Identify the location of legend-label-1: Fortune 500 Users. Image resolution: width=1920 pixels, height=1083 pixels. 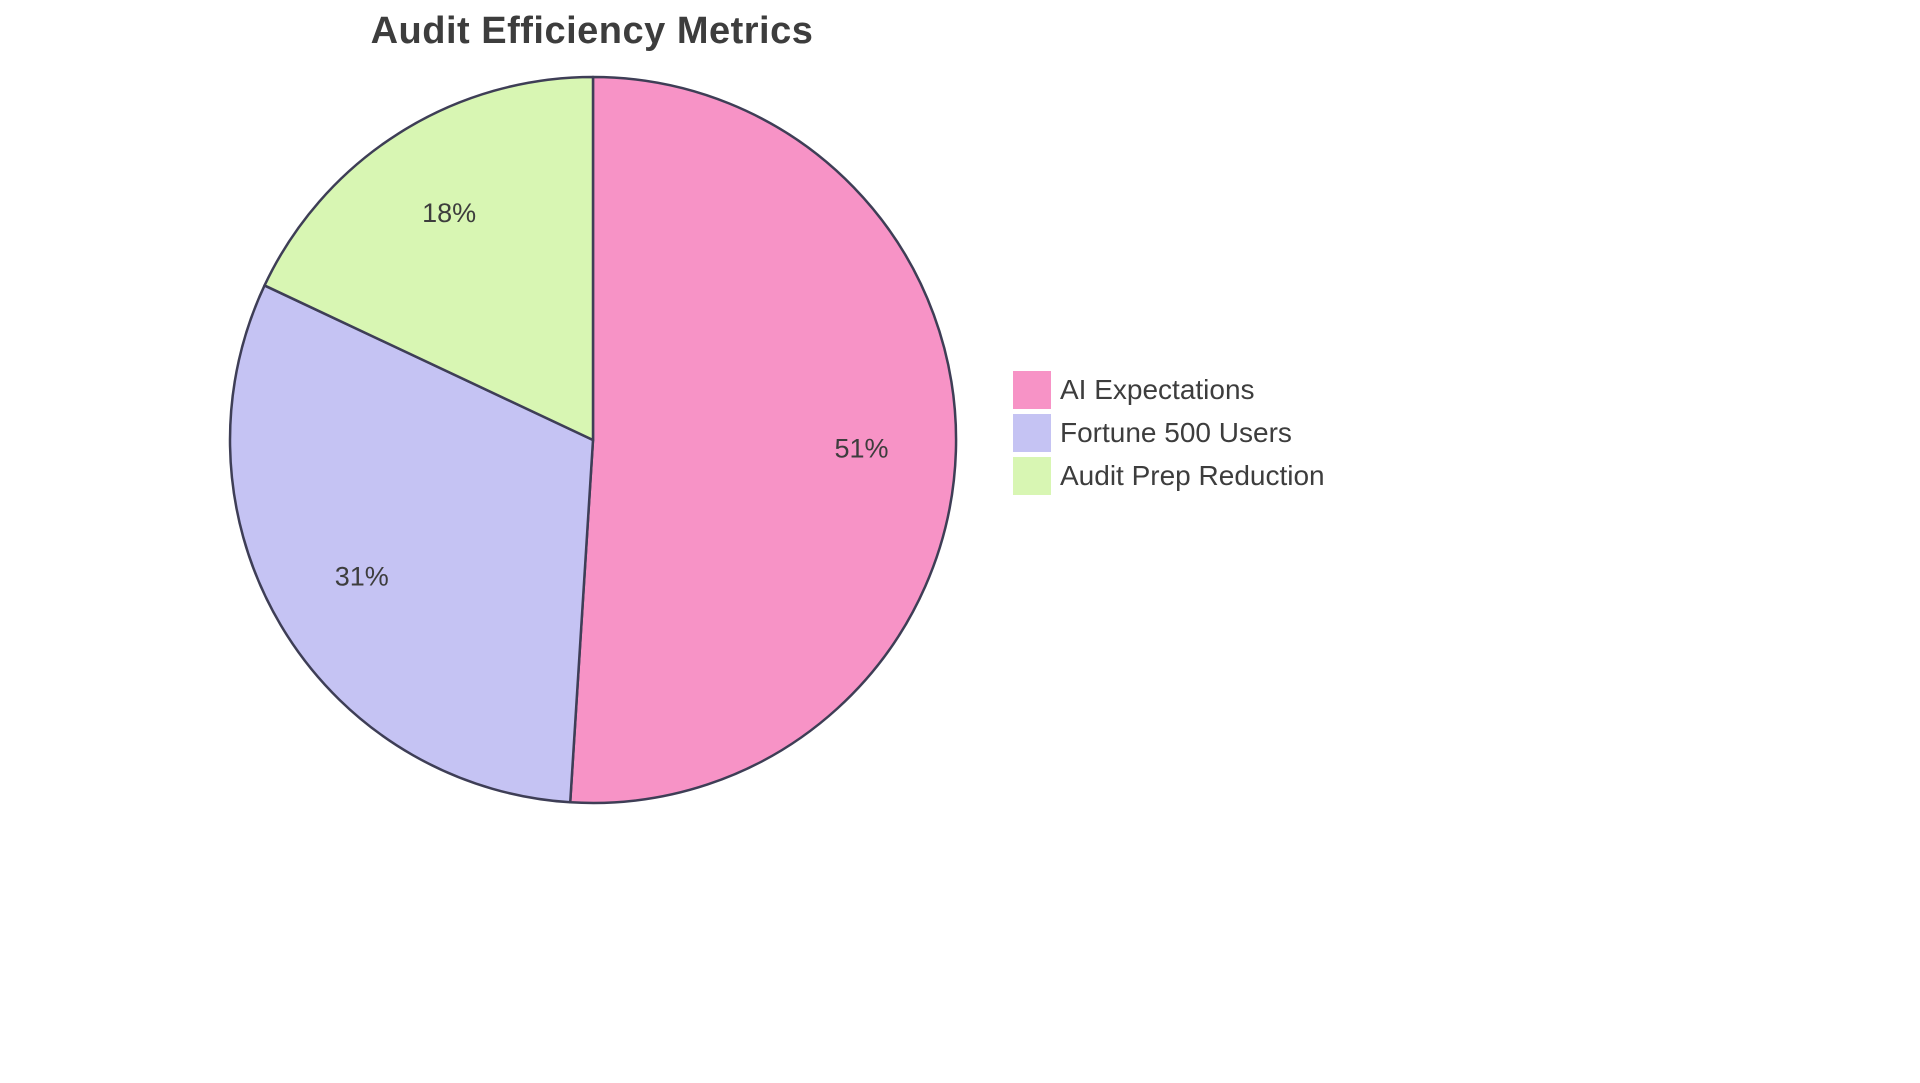
(1176, 432).